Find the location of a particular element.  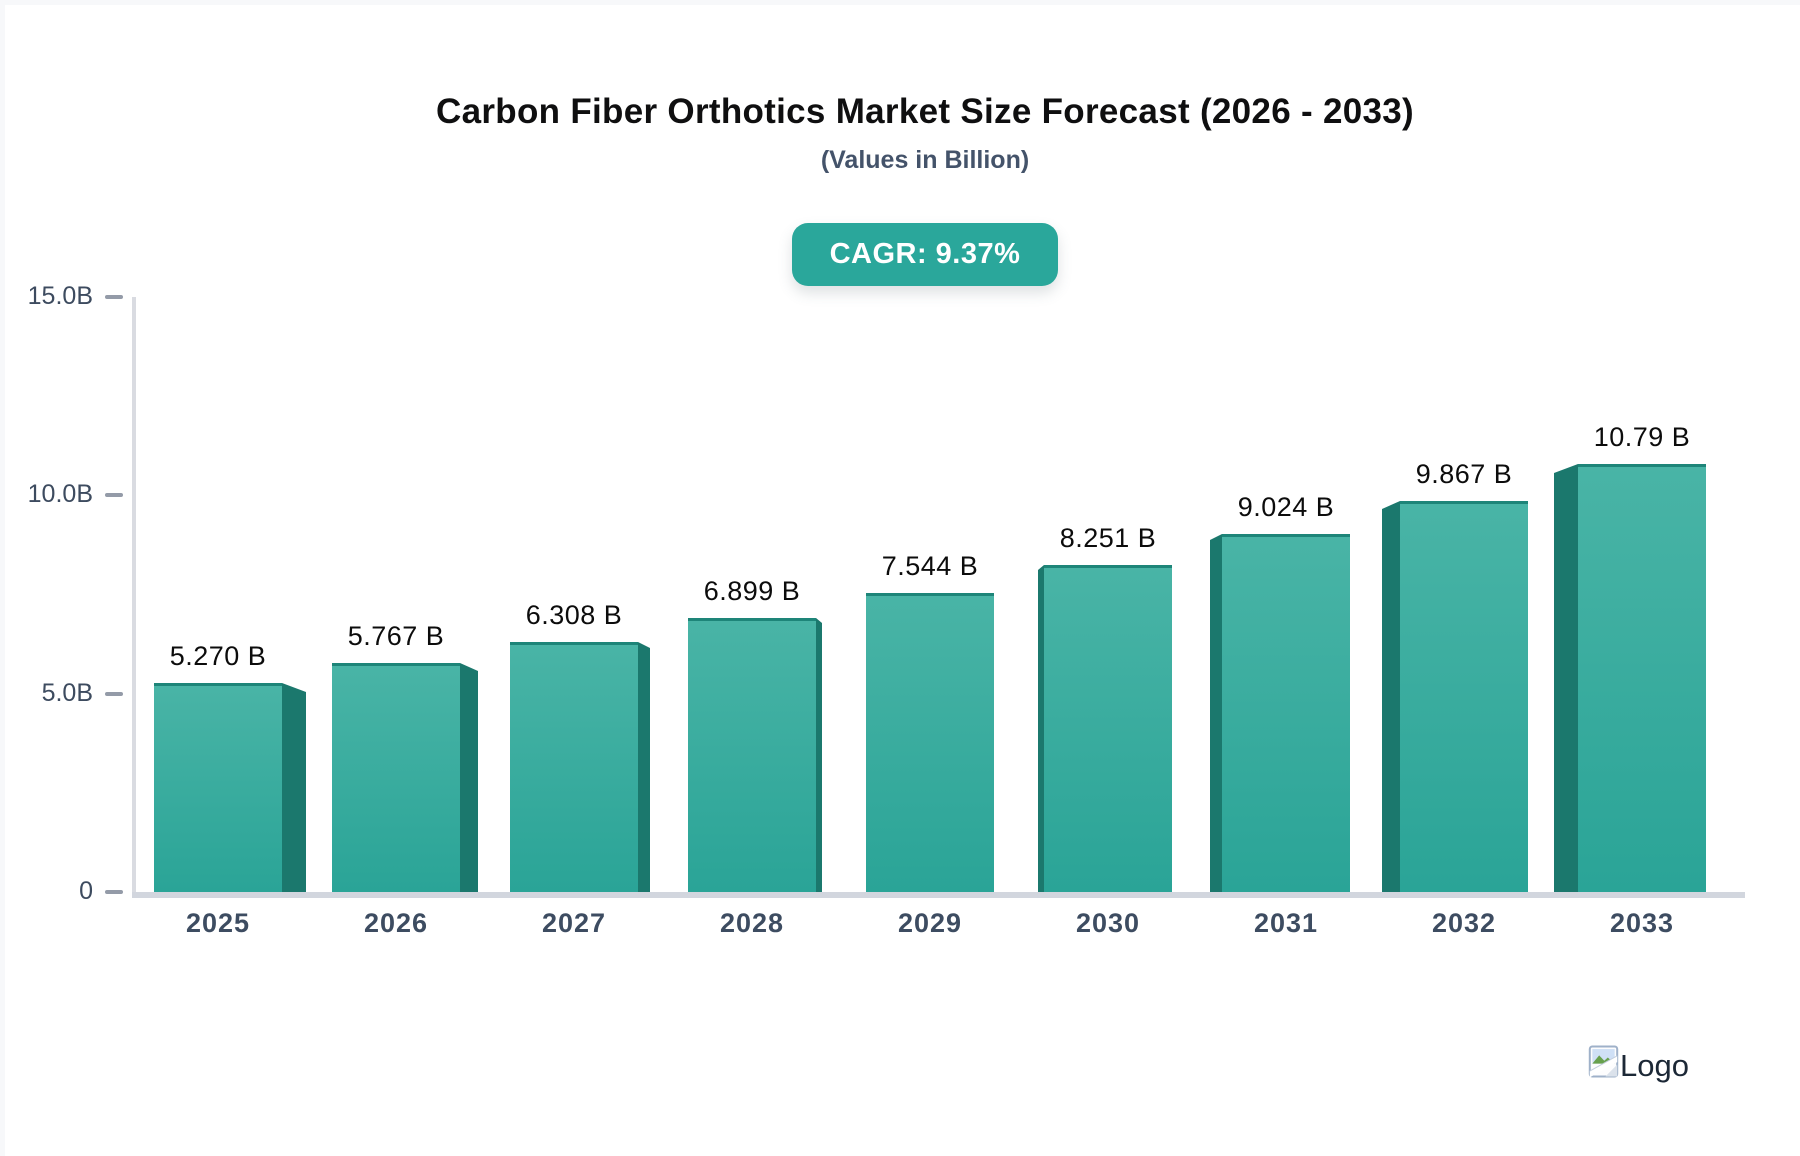

y-axis-line is located at coordinates (134, 594).